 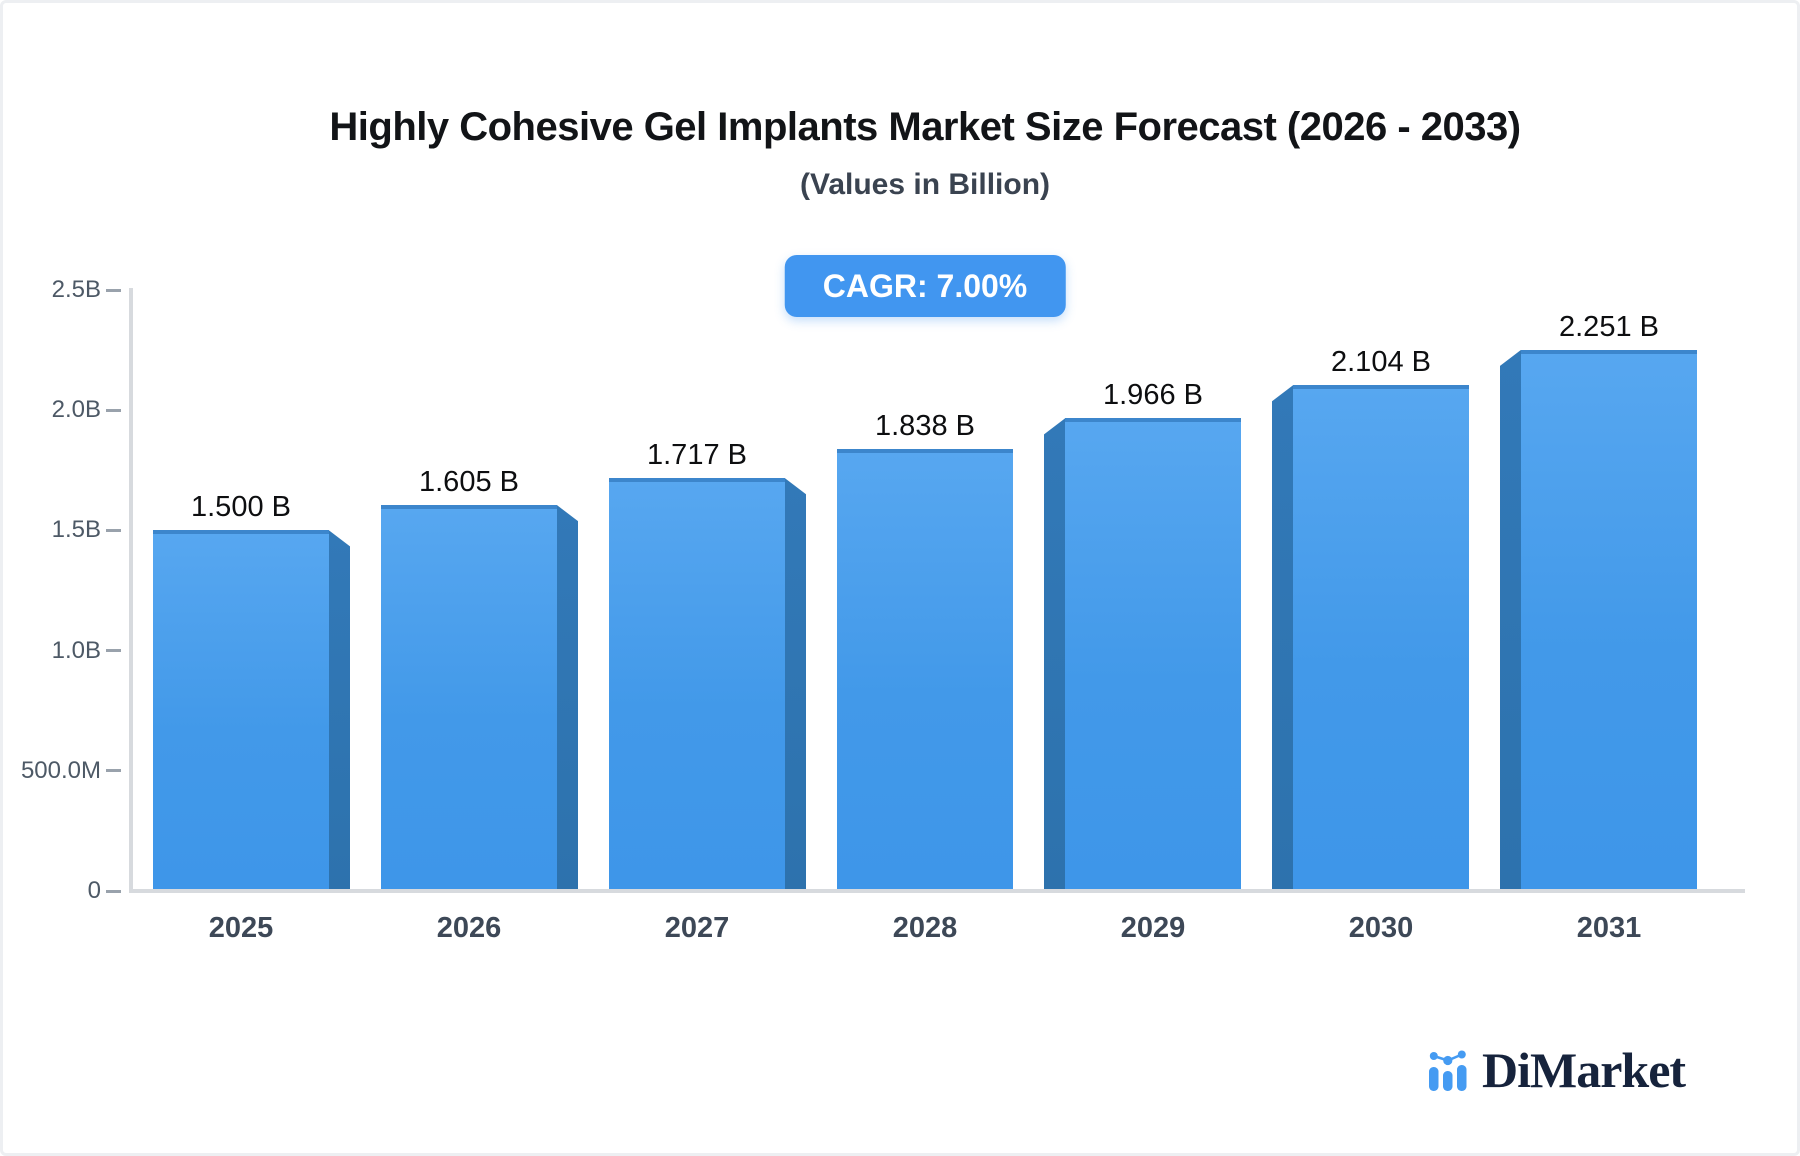 I want to click on y-tick-label: 2.0B, so click(x=76, y=410).